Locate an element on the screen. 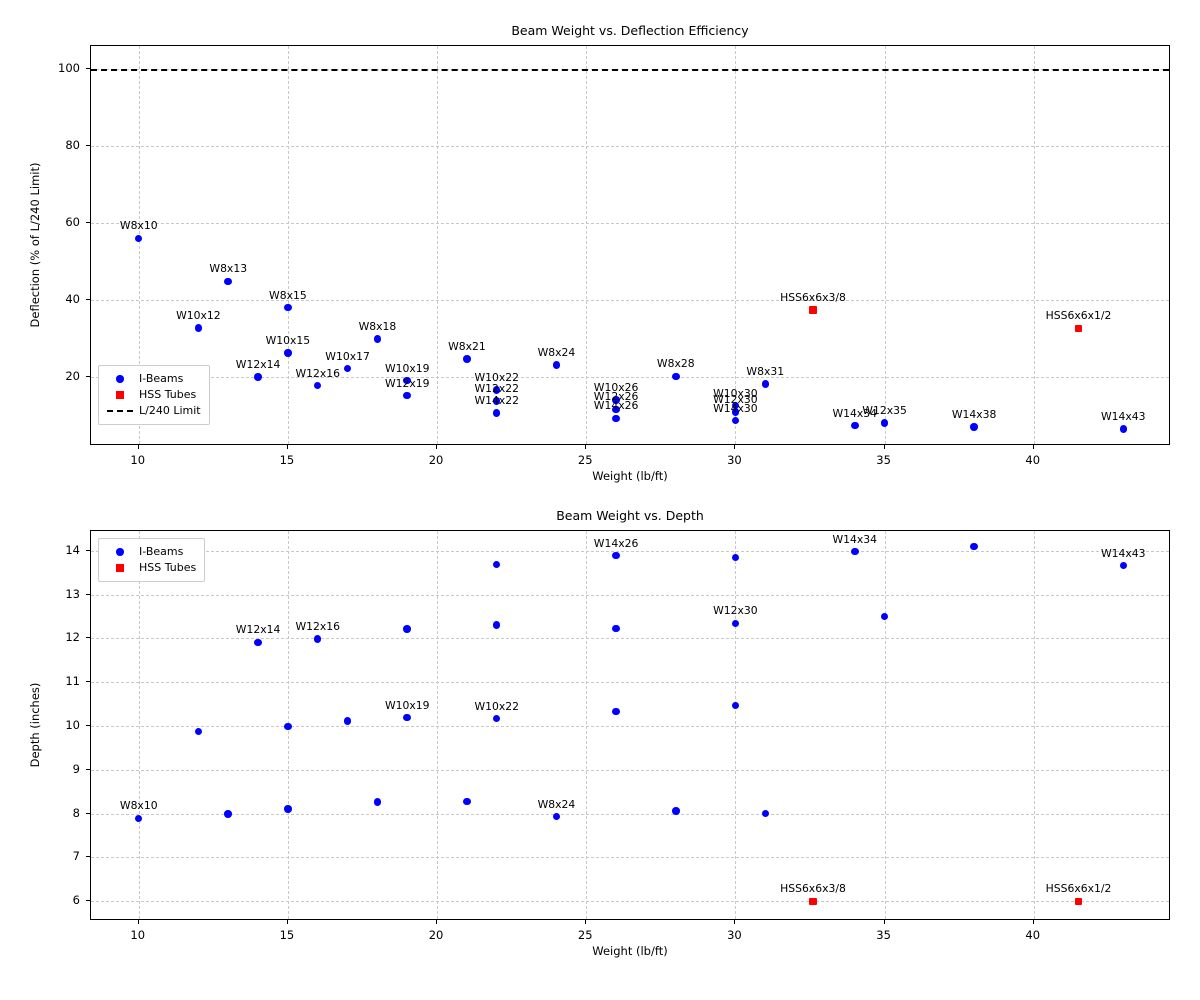  data-point-label: HSS6x6x1/2 is located at coordinates (1078, 889).